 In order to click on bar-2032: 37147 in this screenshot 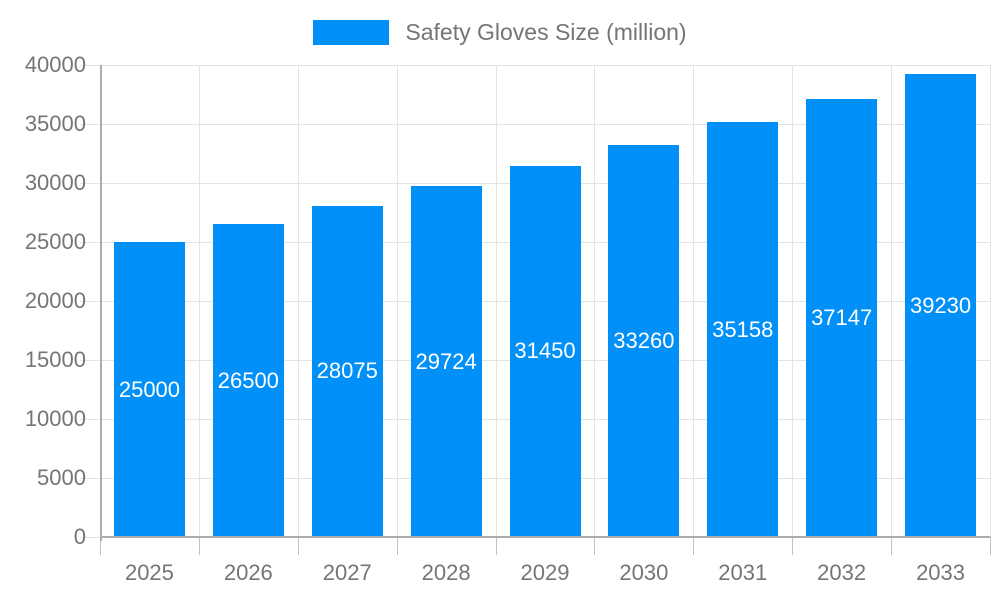, I will do `click(842, 317)`.